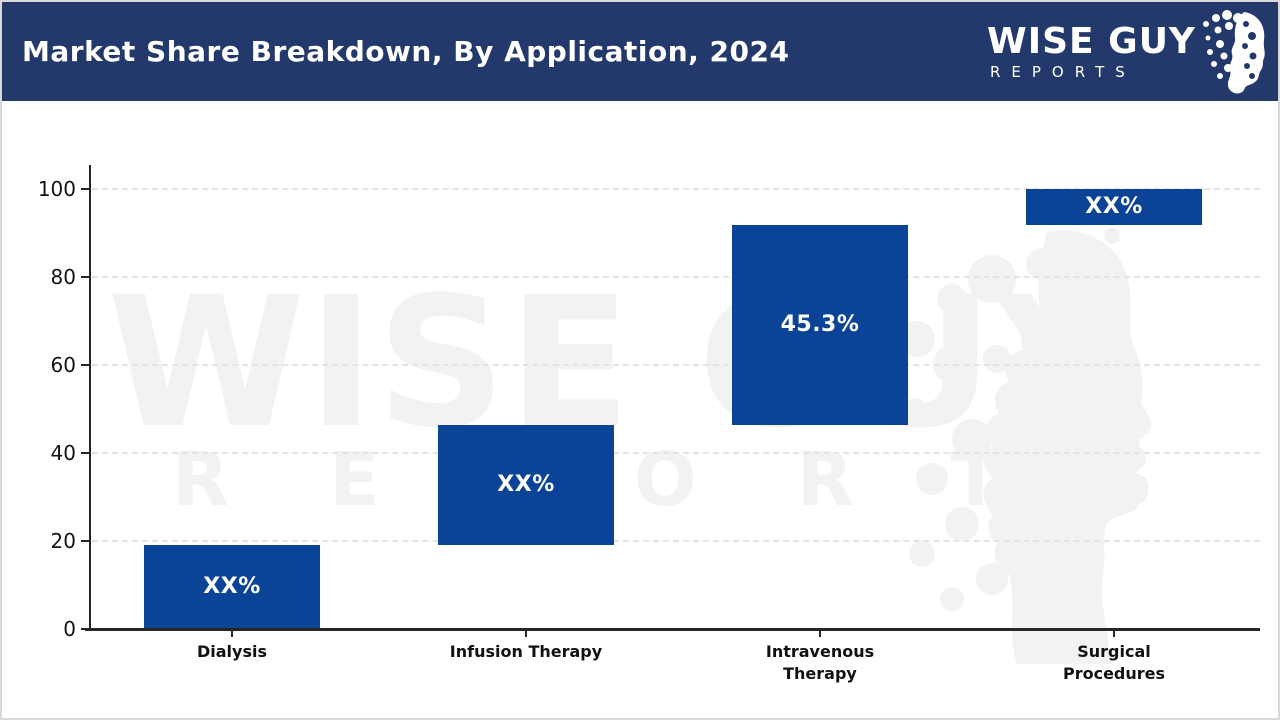 The image size is (1280, 720). I want to click on x-category-label-intravenous-therapy: Intravenous Therapy, so click(820, 662).